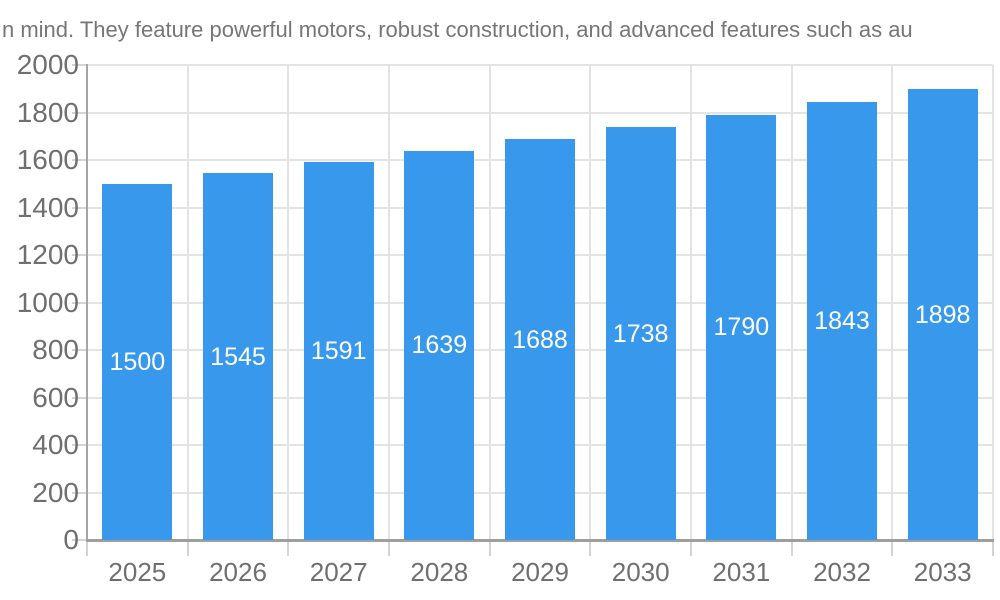  I want to click on bar-value-label: 1500, so click(137, 361).